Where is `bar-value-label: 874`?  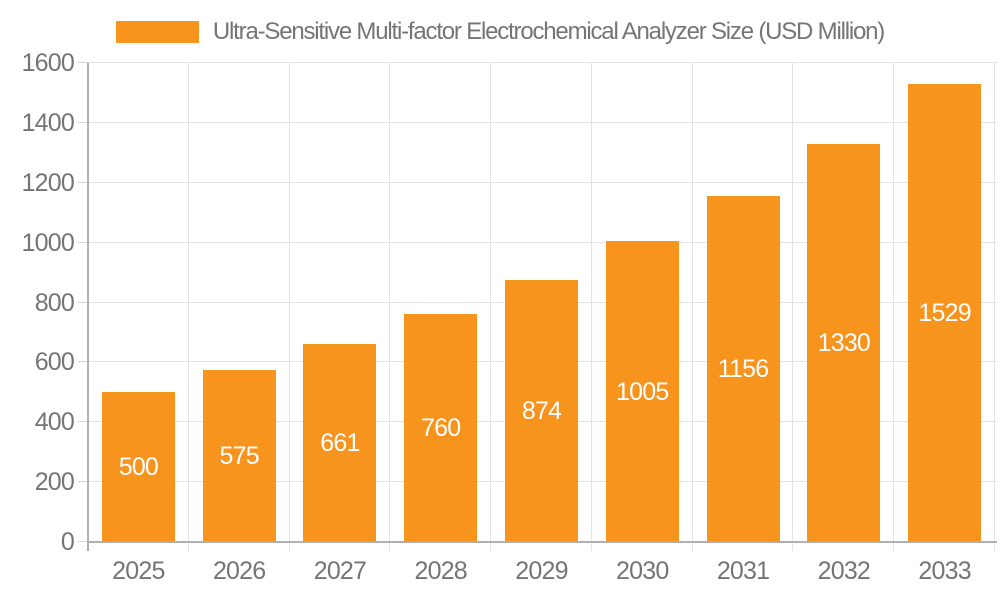
bar-value-label: 874 is located at coordinates (541, 411).